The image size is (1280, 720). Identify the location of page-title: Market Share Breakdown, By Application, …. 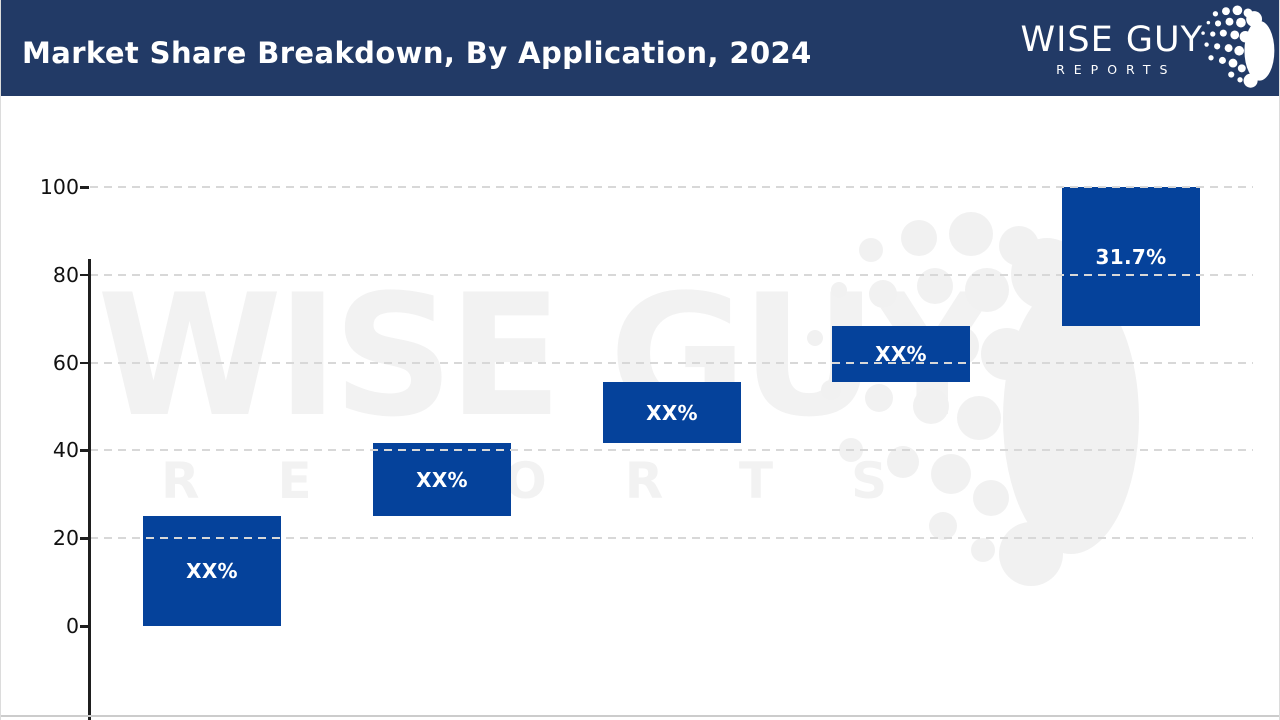
(417, 53).